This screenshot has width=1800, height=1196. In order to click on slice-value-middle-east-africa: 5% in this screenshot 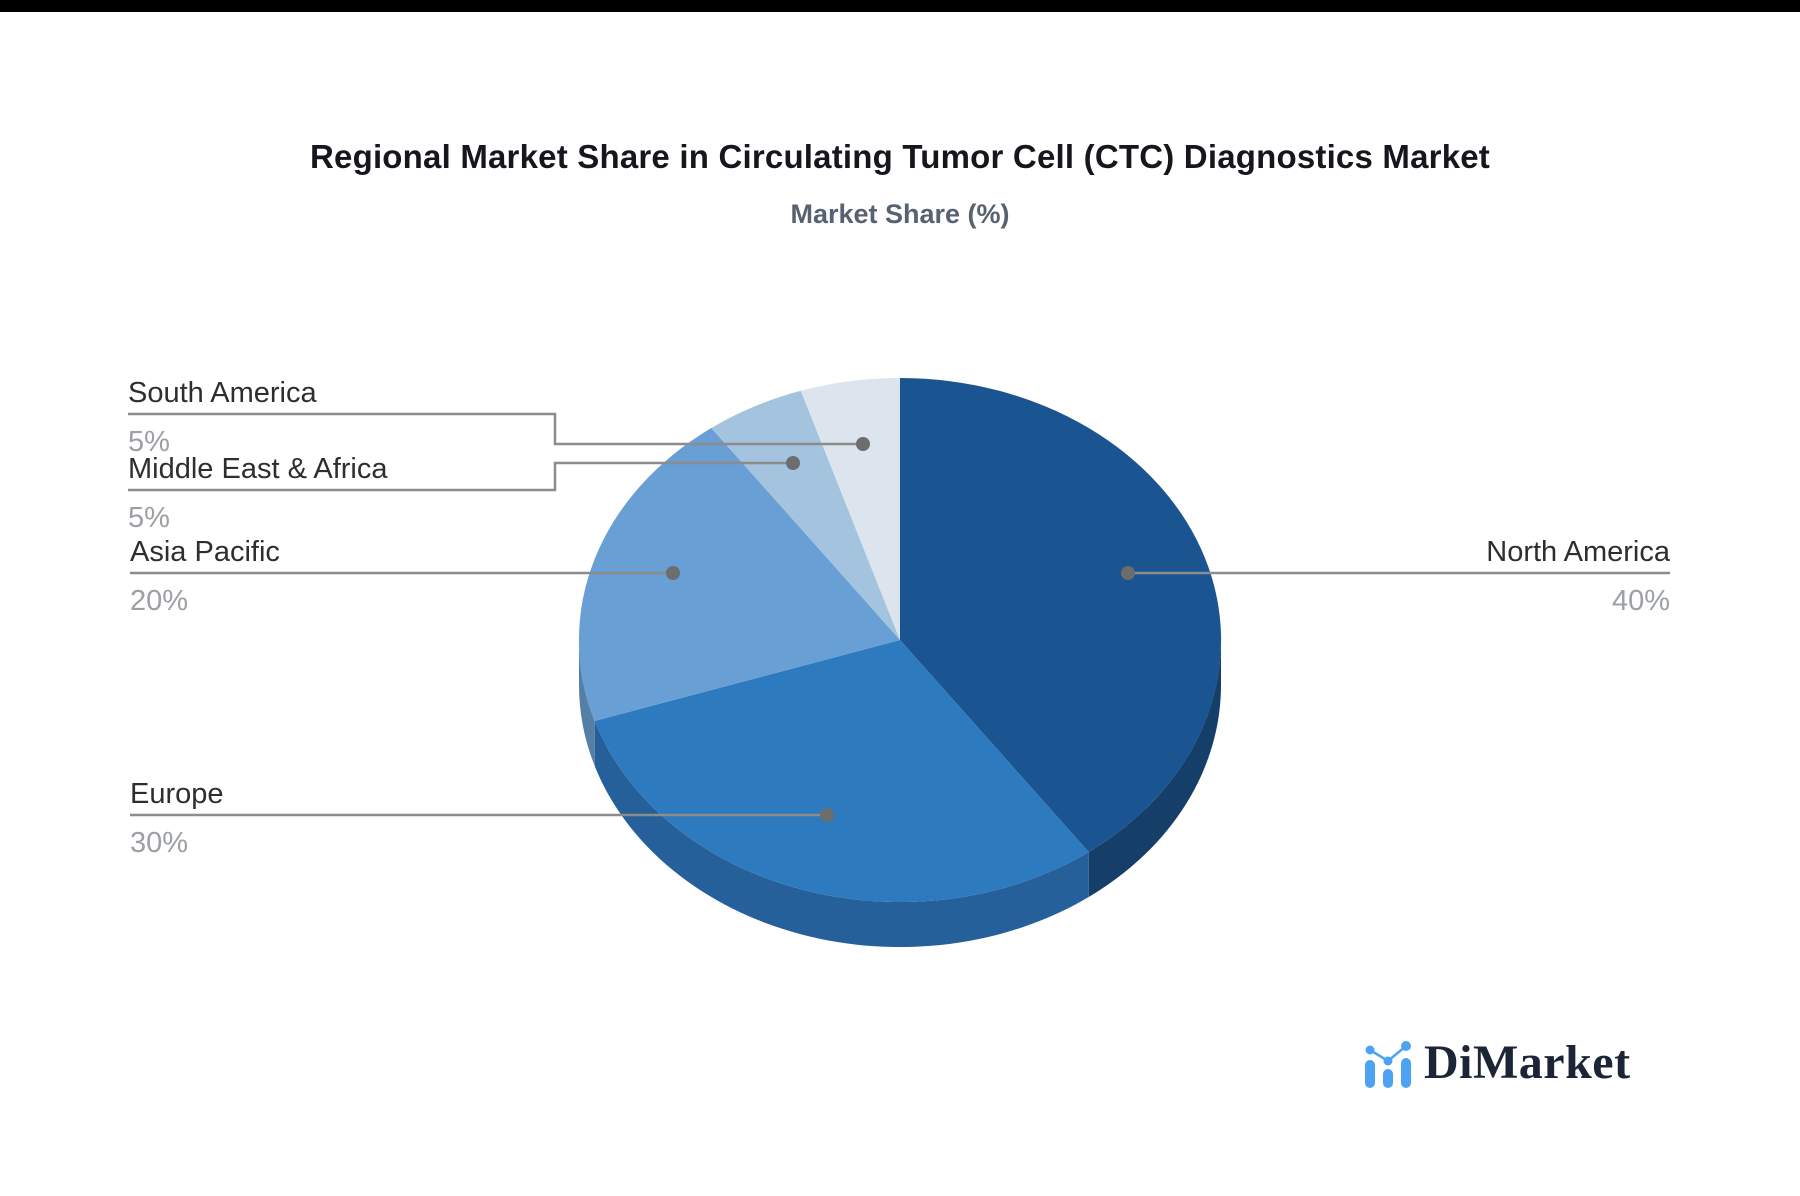, I will do `click(149, 518)`.